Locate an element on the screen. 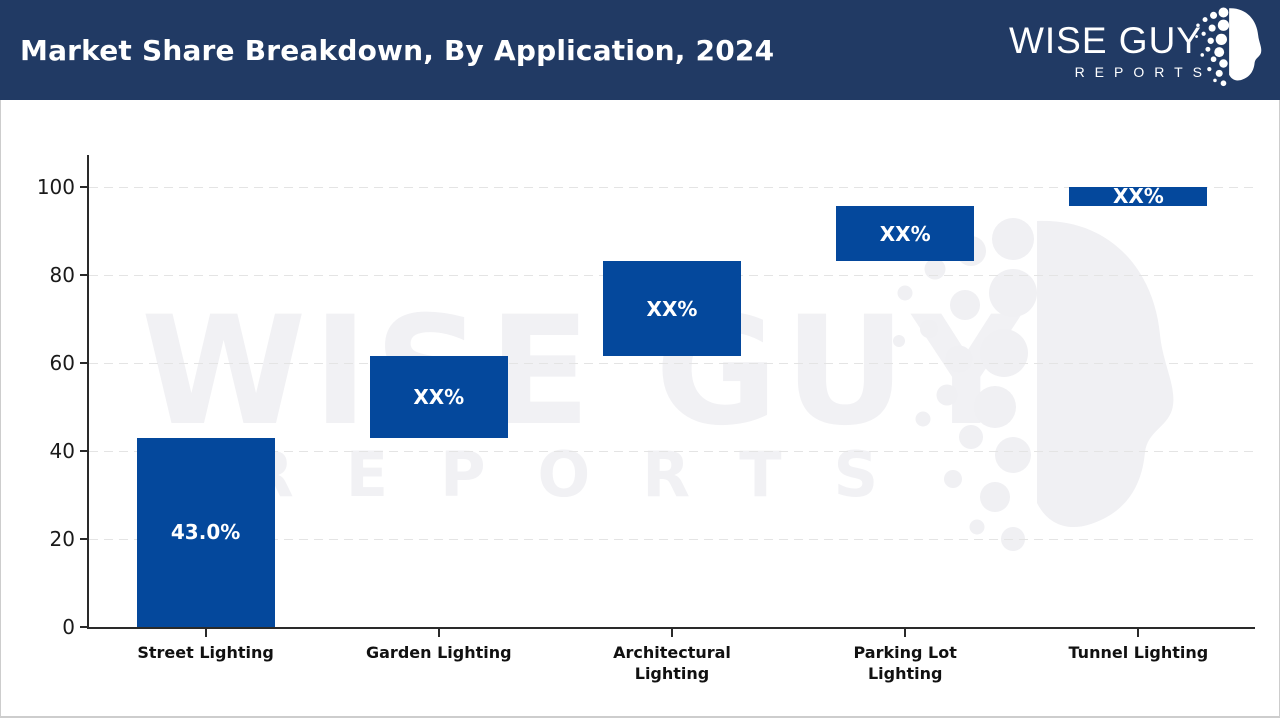 This screenshot has height=720, width=1280. x-axis-category-label: Architectural Lighting is located at coordinates (672, 663).